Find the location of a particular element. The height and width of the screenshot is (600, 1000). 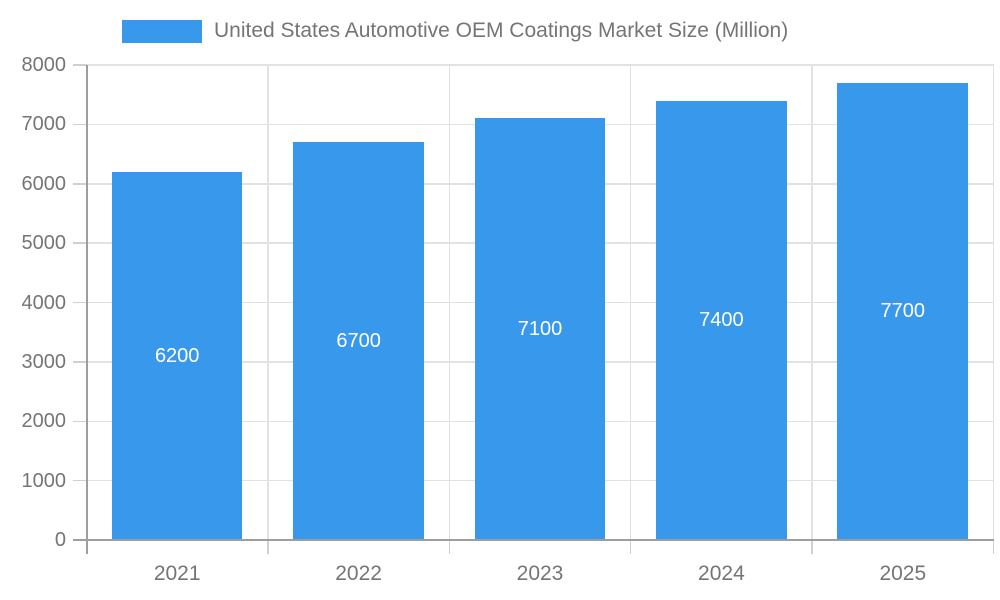

bar-value-label: 6700 is located at coordinates (358, 341).